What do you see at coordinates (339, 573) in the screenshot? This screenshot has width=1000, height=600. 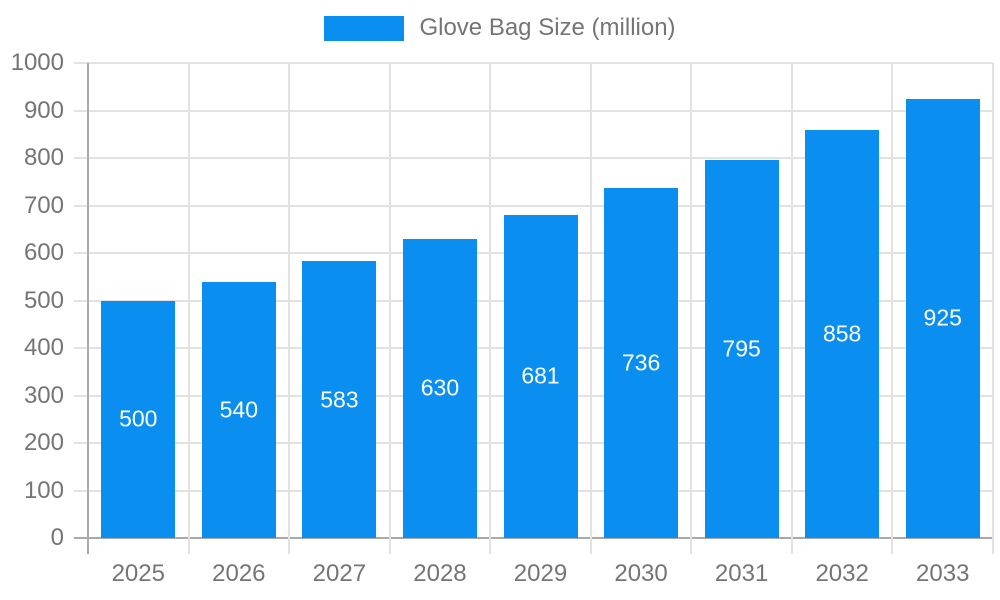 I see `x-tick-label: 2027` at bounding box center [339, 573].